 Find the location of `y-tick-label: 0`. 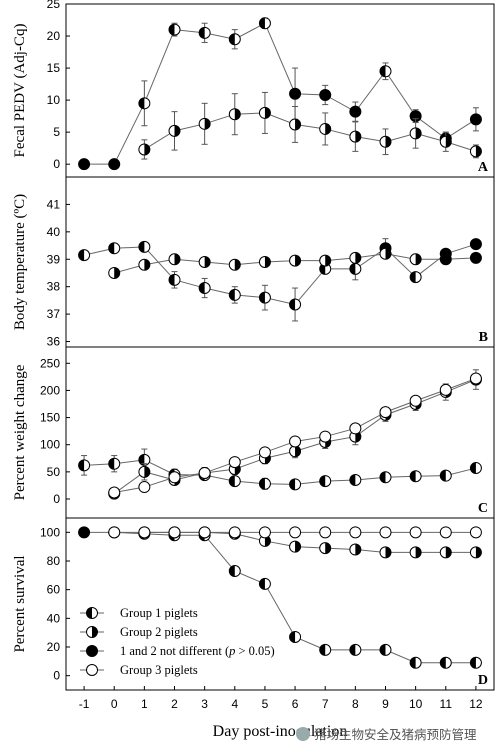

y-tick-label: 0 is located at coordinates (56, 164).